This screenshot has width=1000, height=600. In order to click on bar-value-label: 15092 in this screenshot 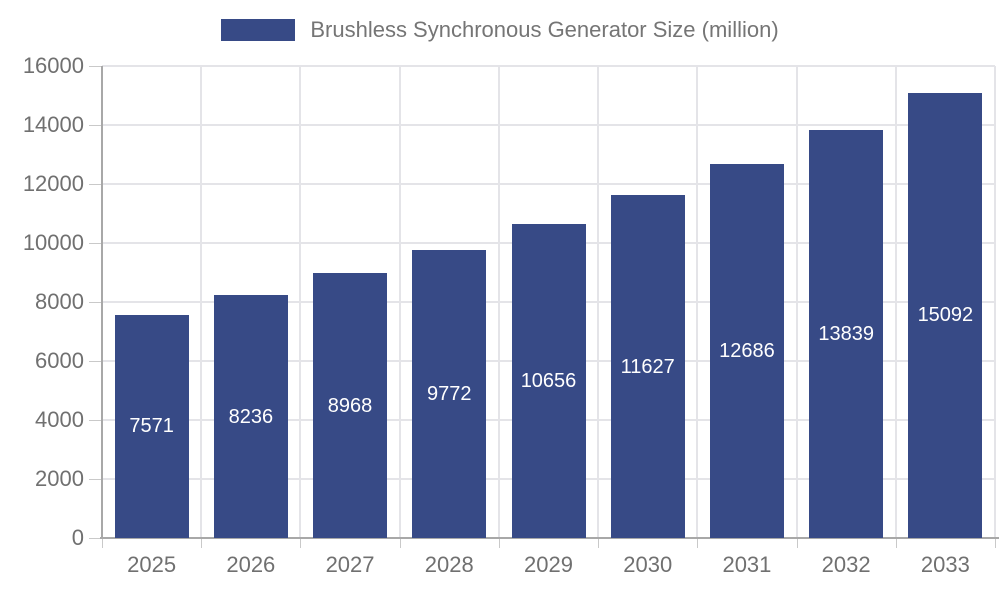, I will do `click(945, 315)`.